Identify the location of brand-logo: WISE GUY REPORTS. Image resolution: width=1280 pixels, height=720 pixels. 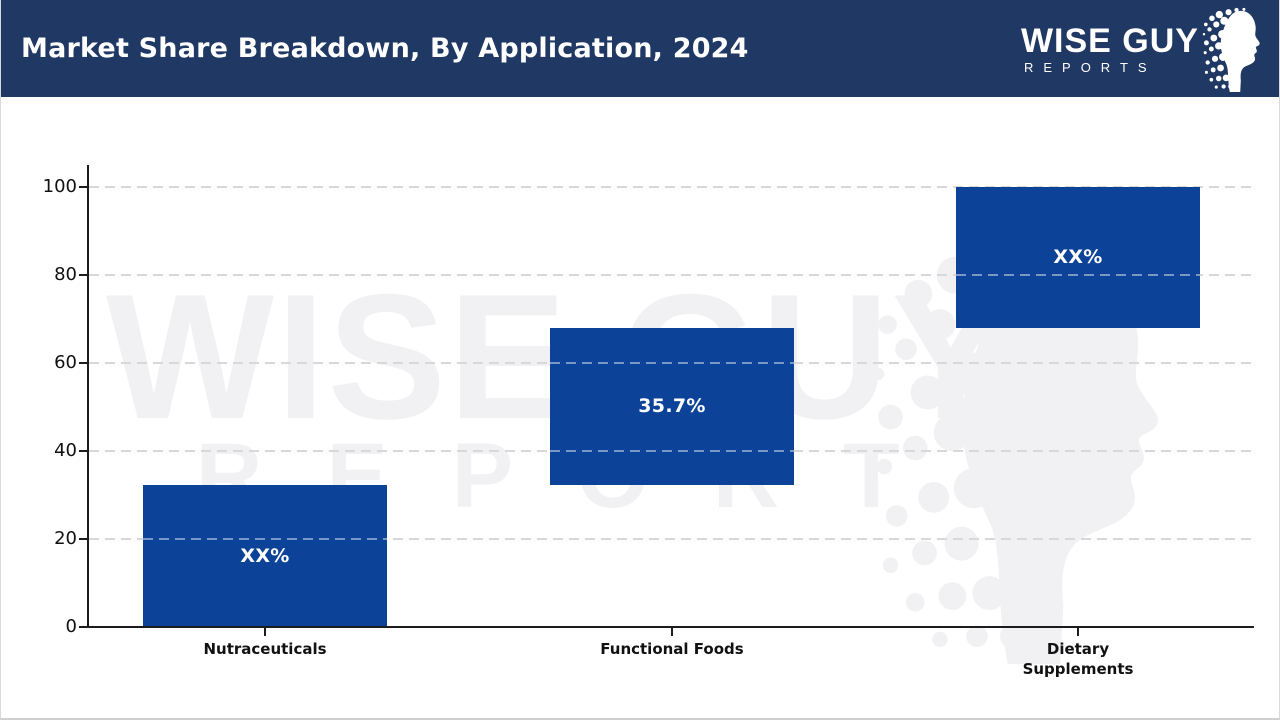
(1144, 49).